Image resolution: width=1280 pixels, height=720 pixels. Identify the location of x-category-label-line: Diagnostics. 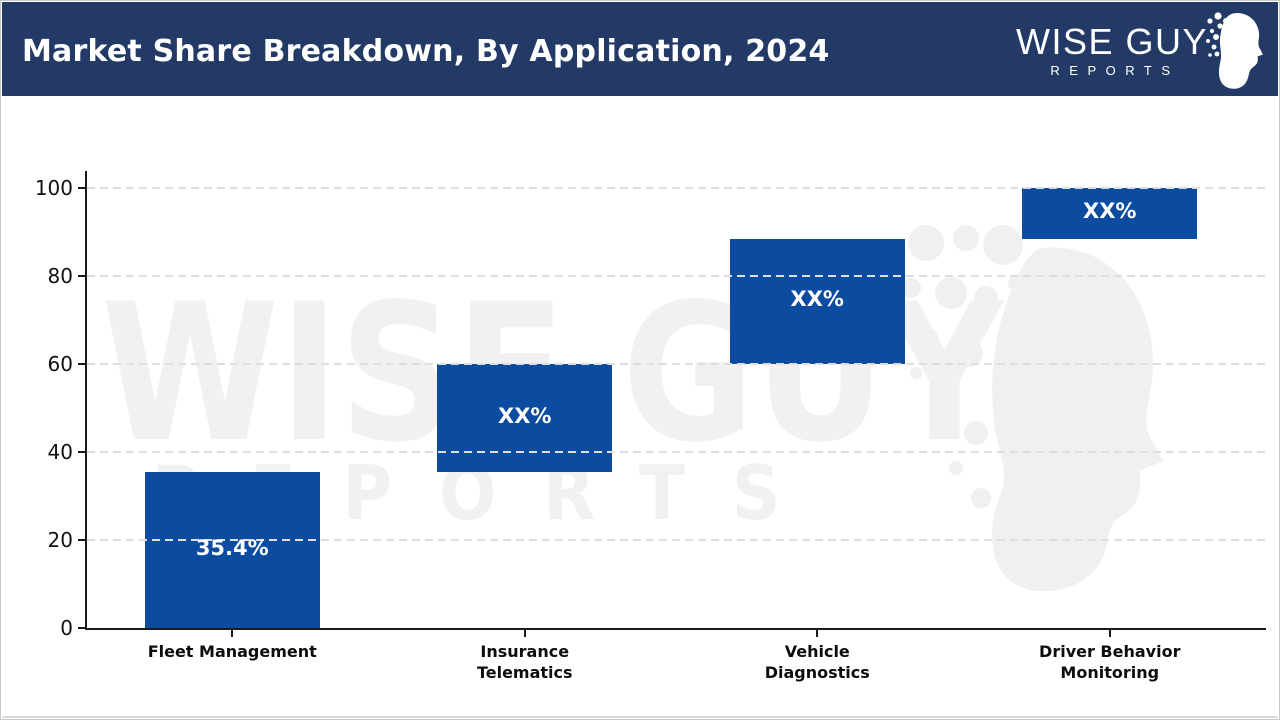
(817, 672).